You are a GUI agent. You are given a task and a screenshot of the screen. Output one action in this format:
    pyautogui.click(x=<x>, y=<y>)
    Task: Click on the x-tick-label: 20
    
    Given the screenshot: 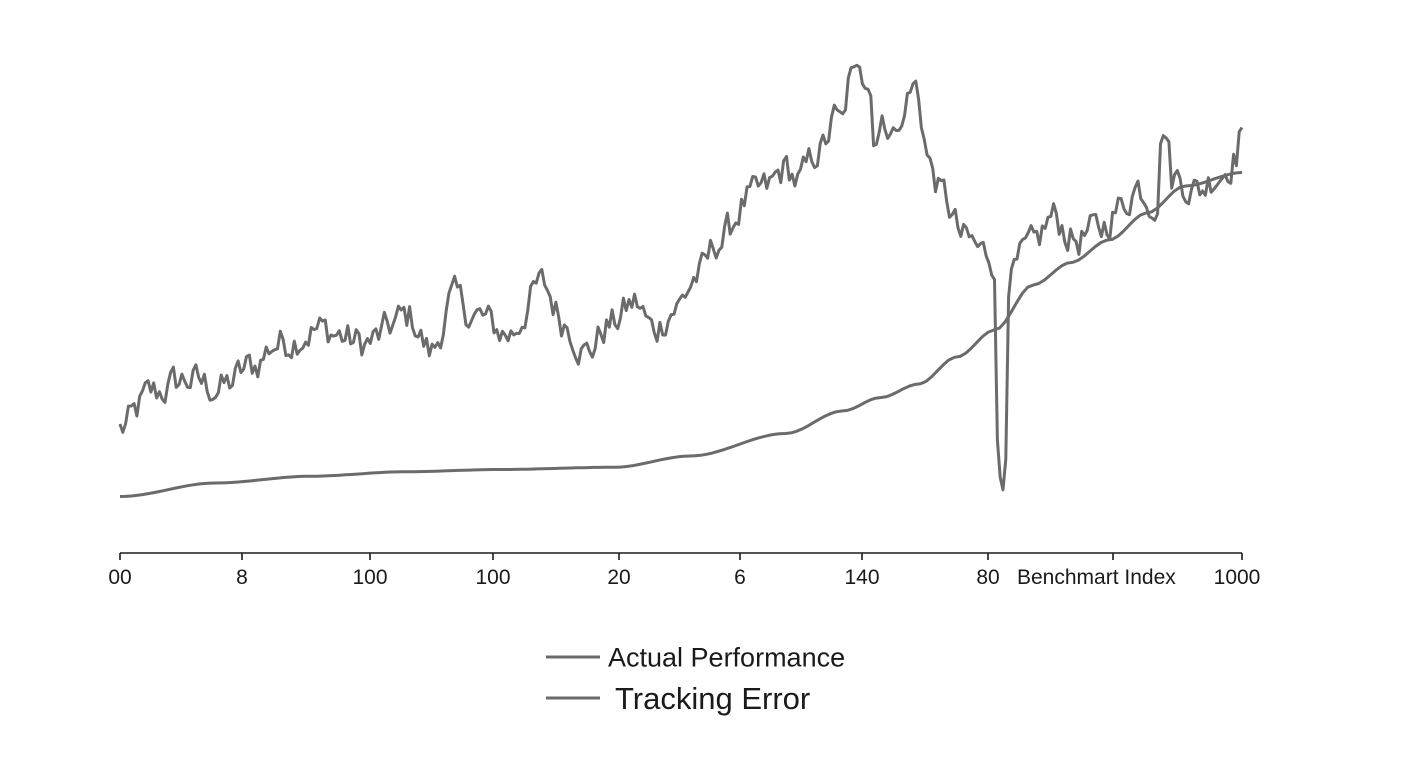 What is the action you would take?
    pyautogui.click(x=618, y=577)
    